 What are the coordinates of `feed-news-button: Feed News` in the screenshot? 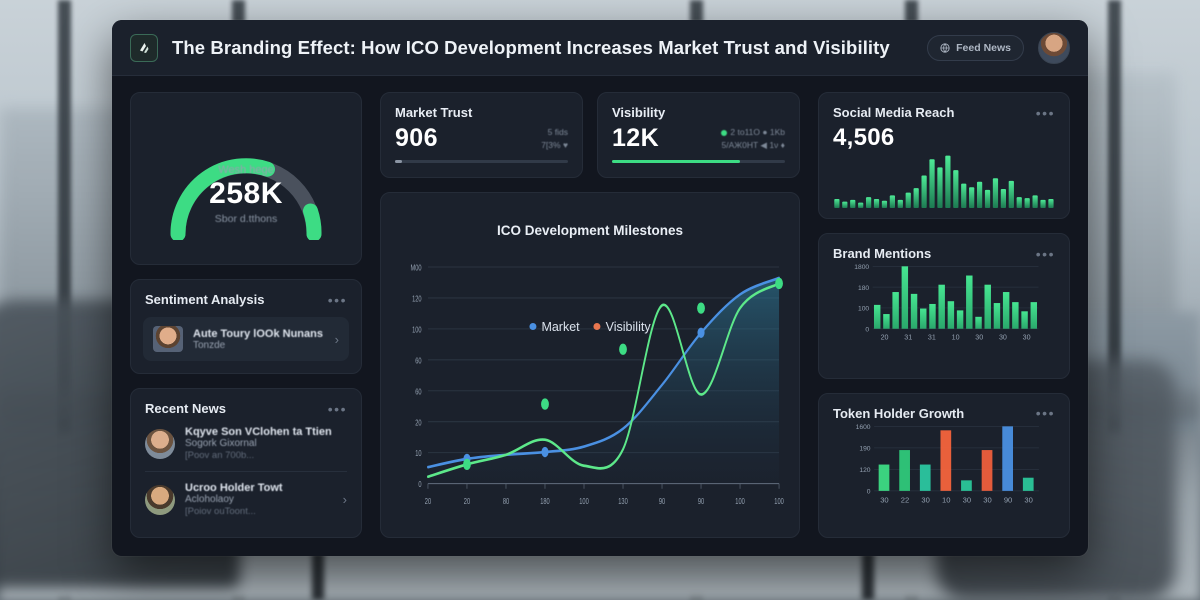 It's located at (975, 47).